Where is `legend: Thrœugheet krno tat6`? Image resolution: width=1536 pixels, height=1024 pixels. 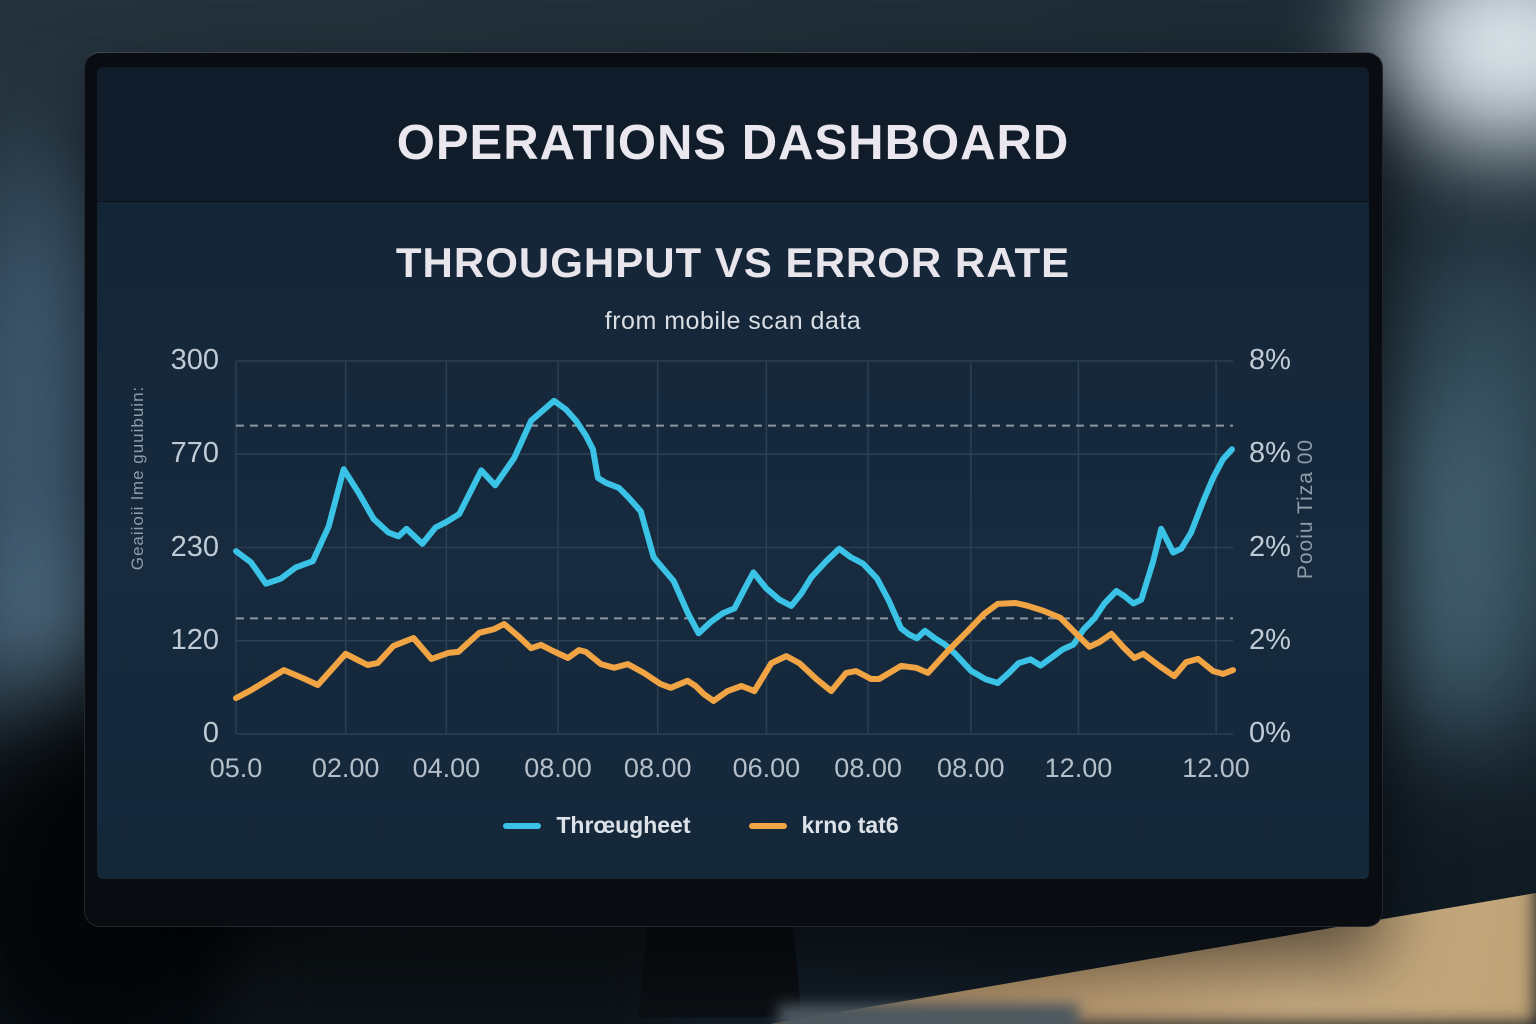 legend: Thrœugheet krno tat6 is located at coordinates (733, 825).